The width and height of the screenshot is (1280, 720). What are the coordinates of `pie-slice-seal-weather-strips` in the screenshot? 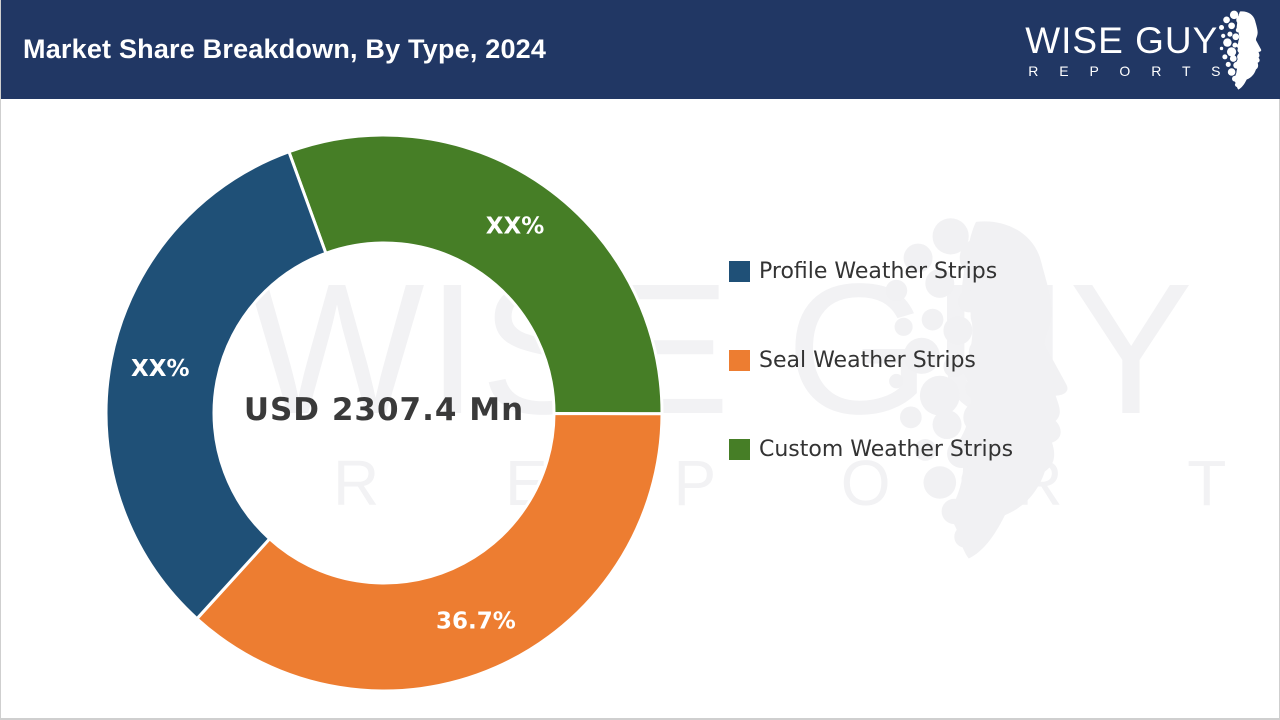 It's located at (429, 552).